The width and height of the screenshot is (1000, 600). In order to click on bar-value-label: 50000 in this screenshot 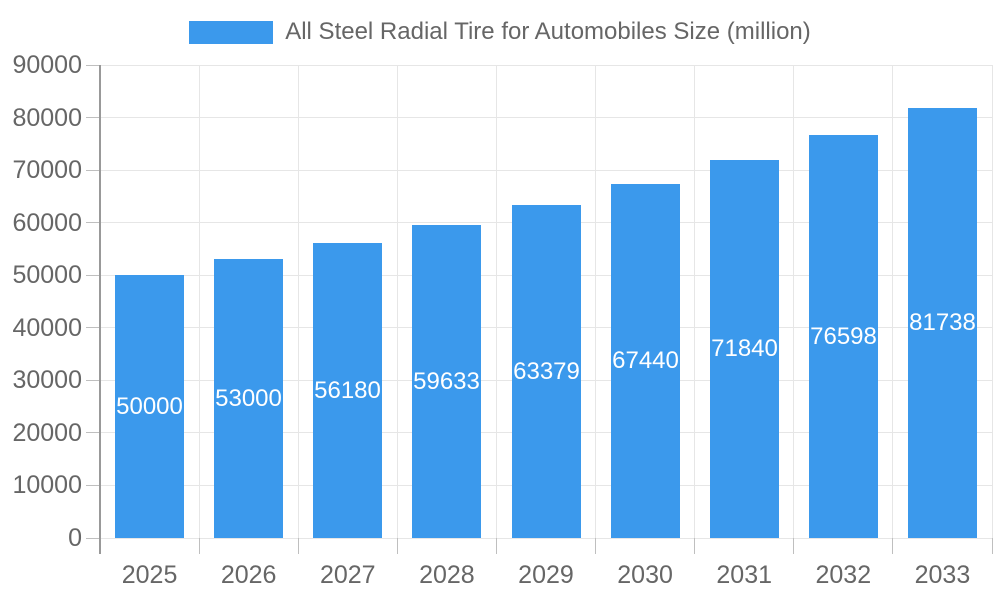, I will do `click(149, 406)`.